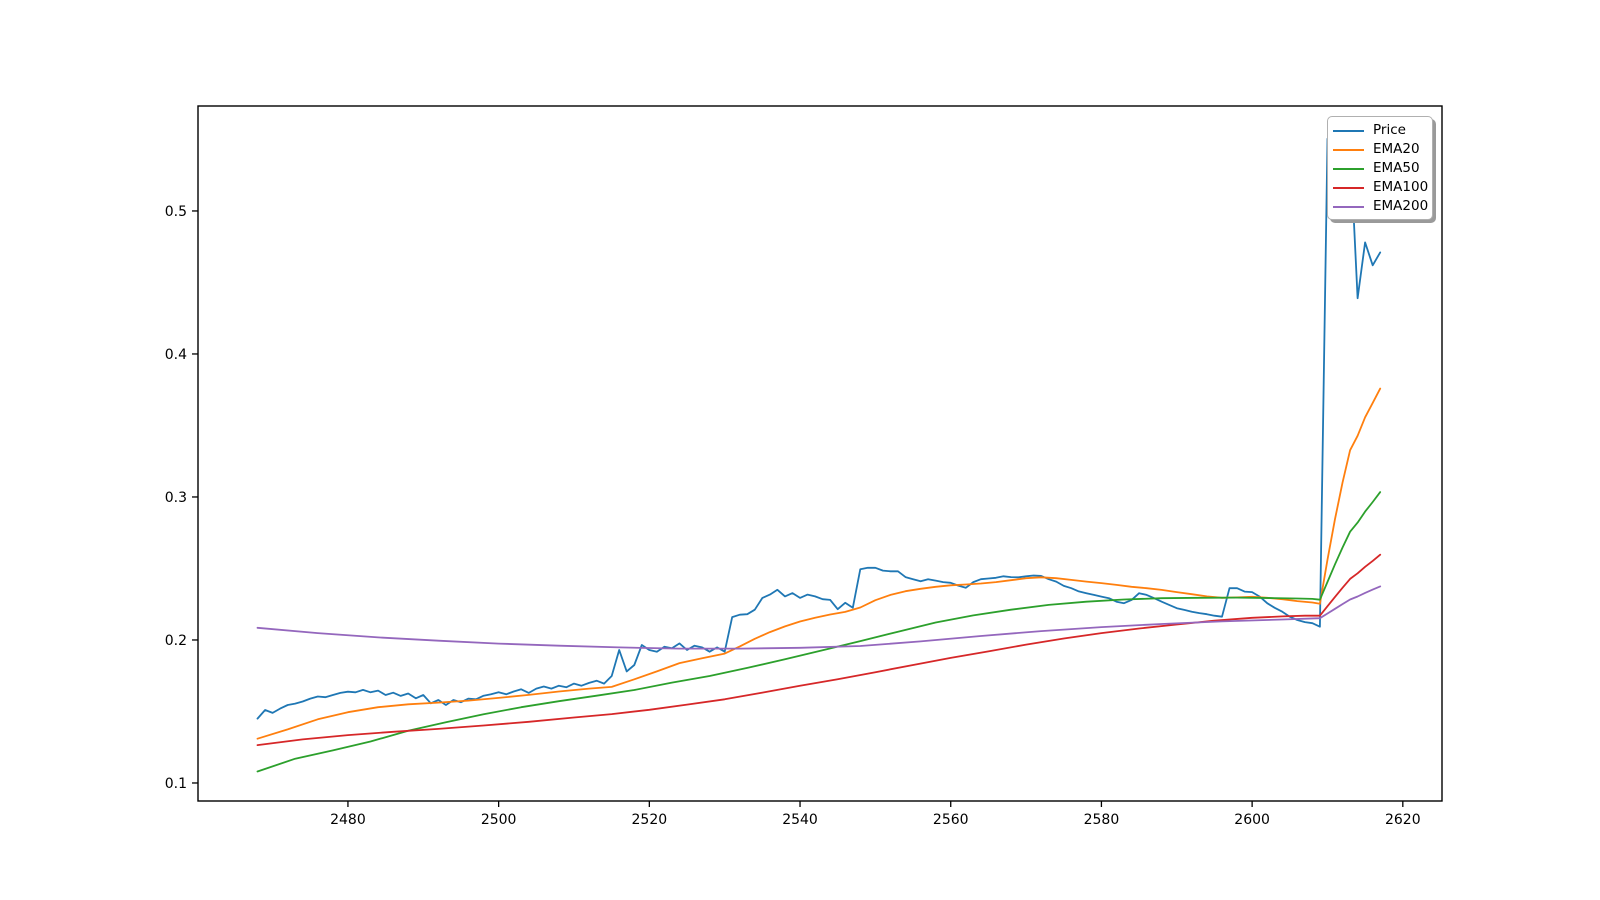 This screenshot has width=1600, height=900. What do you see at coordinates (176, 641) in the screenshot?
I see `y-tick-label: 0.2` at bounding box center [176, 641].